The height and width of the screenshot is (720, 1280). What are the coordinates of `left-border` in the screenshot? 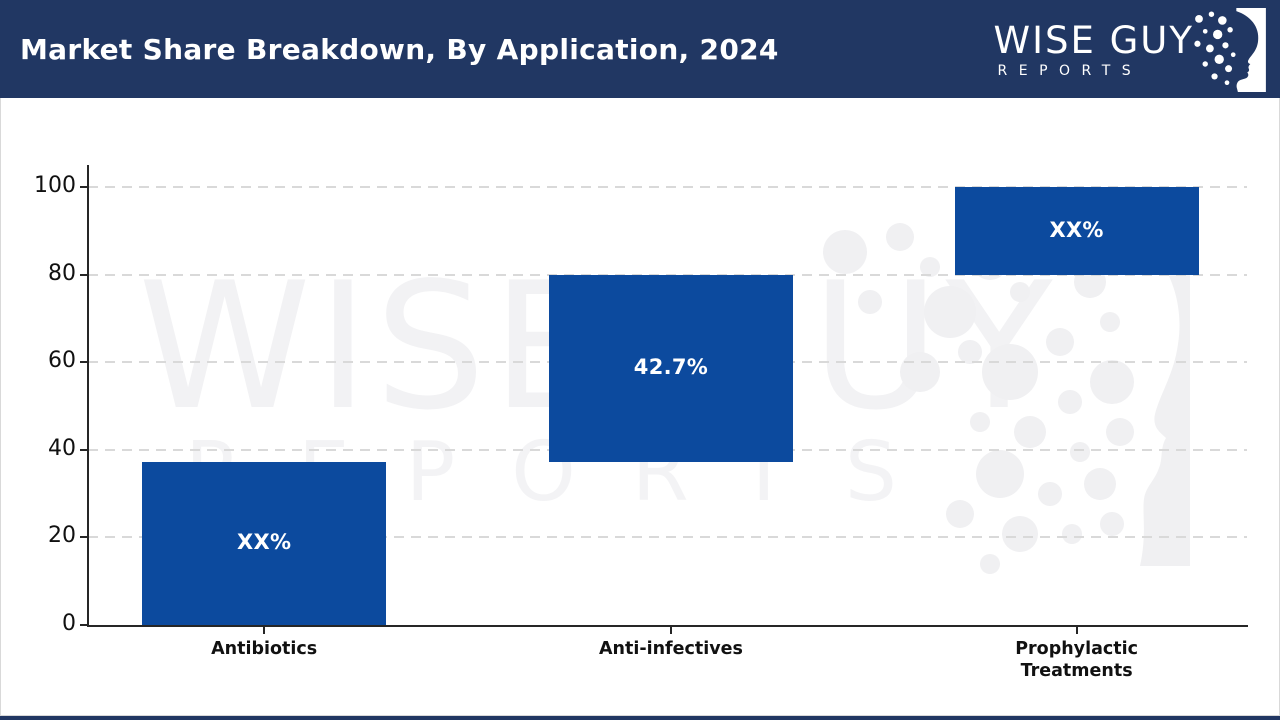 It's located at (0, 409).